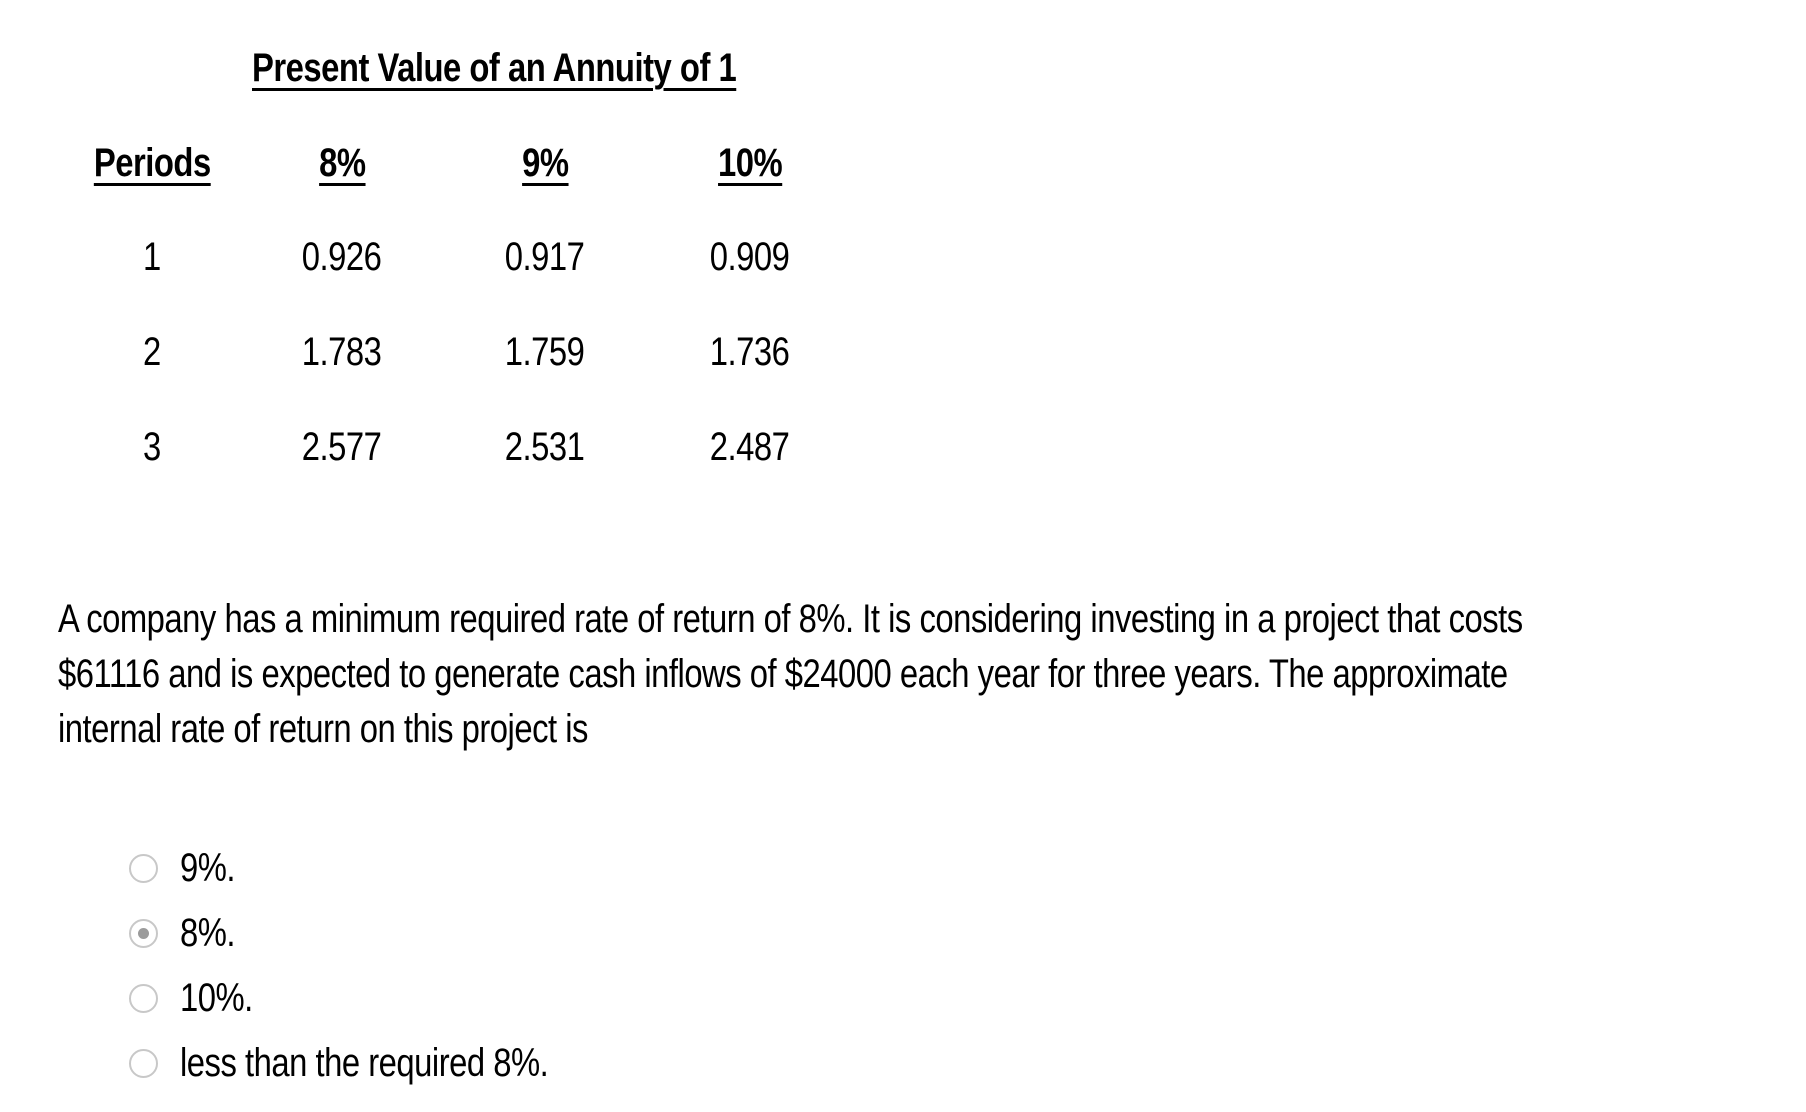 The width and height of the screenshot is (1806, 1112). What do you see at coordinates (342, 257) in the screenshot?
I see `value-cell: 0.926` at bounding box center [342, 257].